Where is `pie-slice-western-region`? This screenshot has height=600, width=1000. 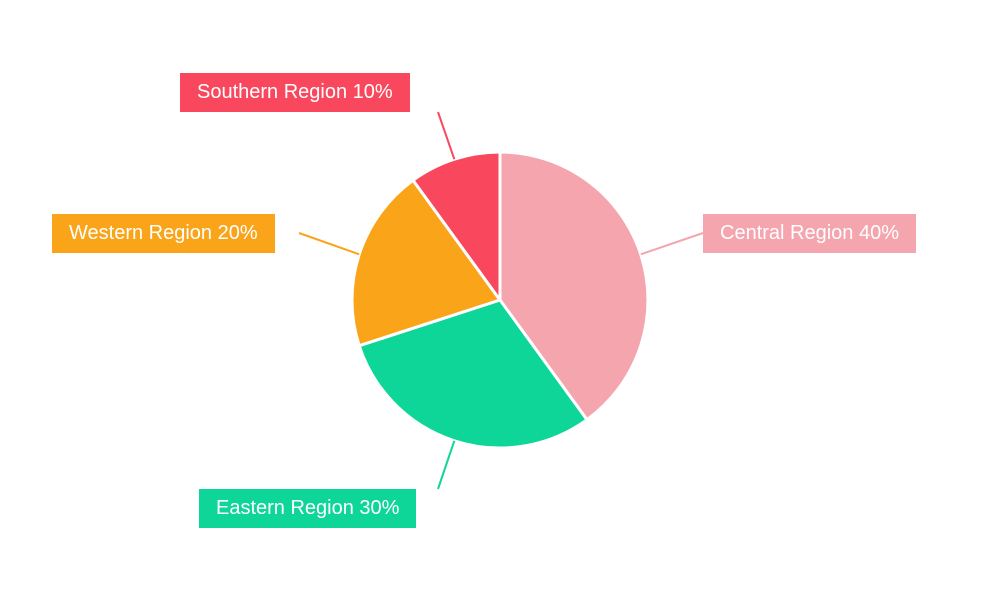
pie-slice-western-region is located at coordinates (426, 263).